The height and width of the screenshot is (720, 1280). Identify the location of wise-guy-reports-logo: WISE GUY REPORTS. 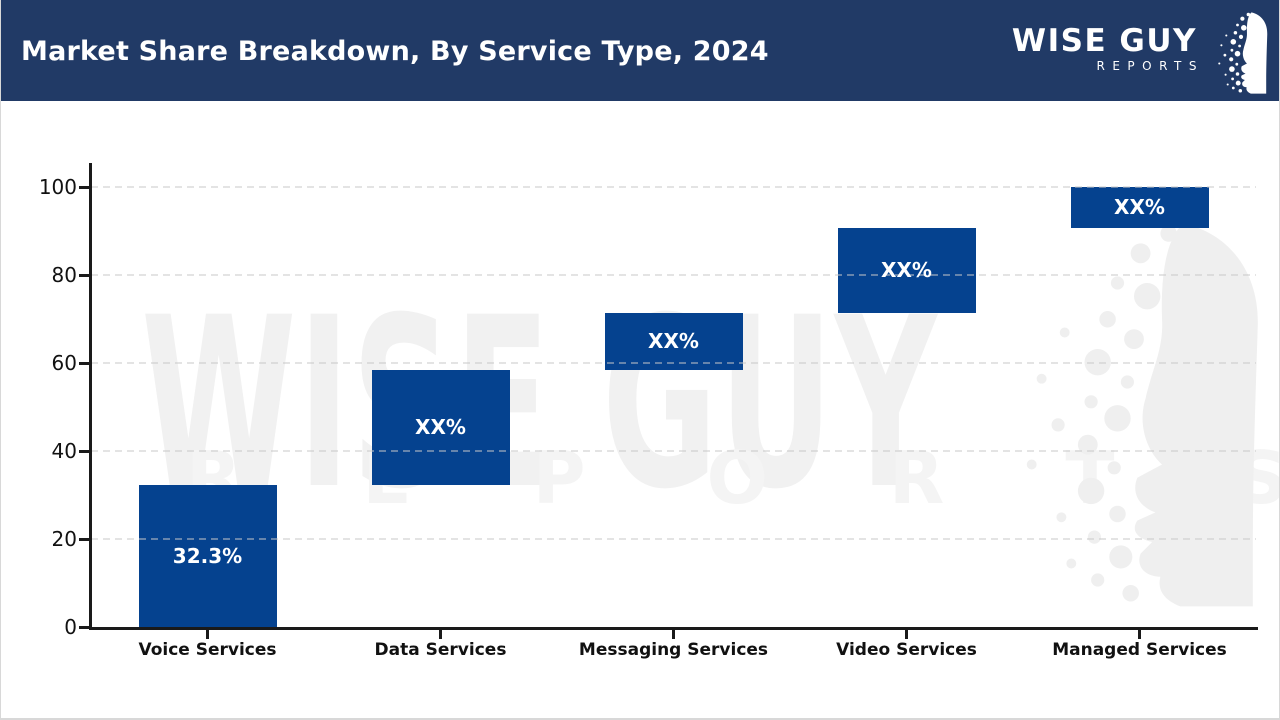
(1140, 51).